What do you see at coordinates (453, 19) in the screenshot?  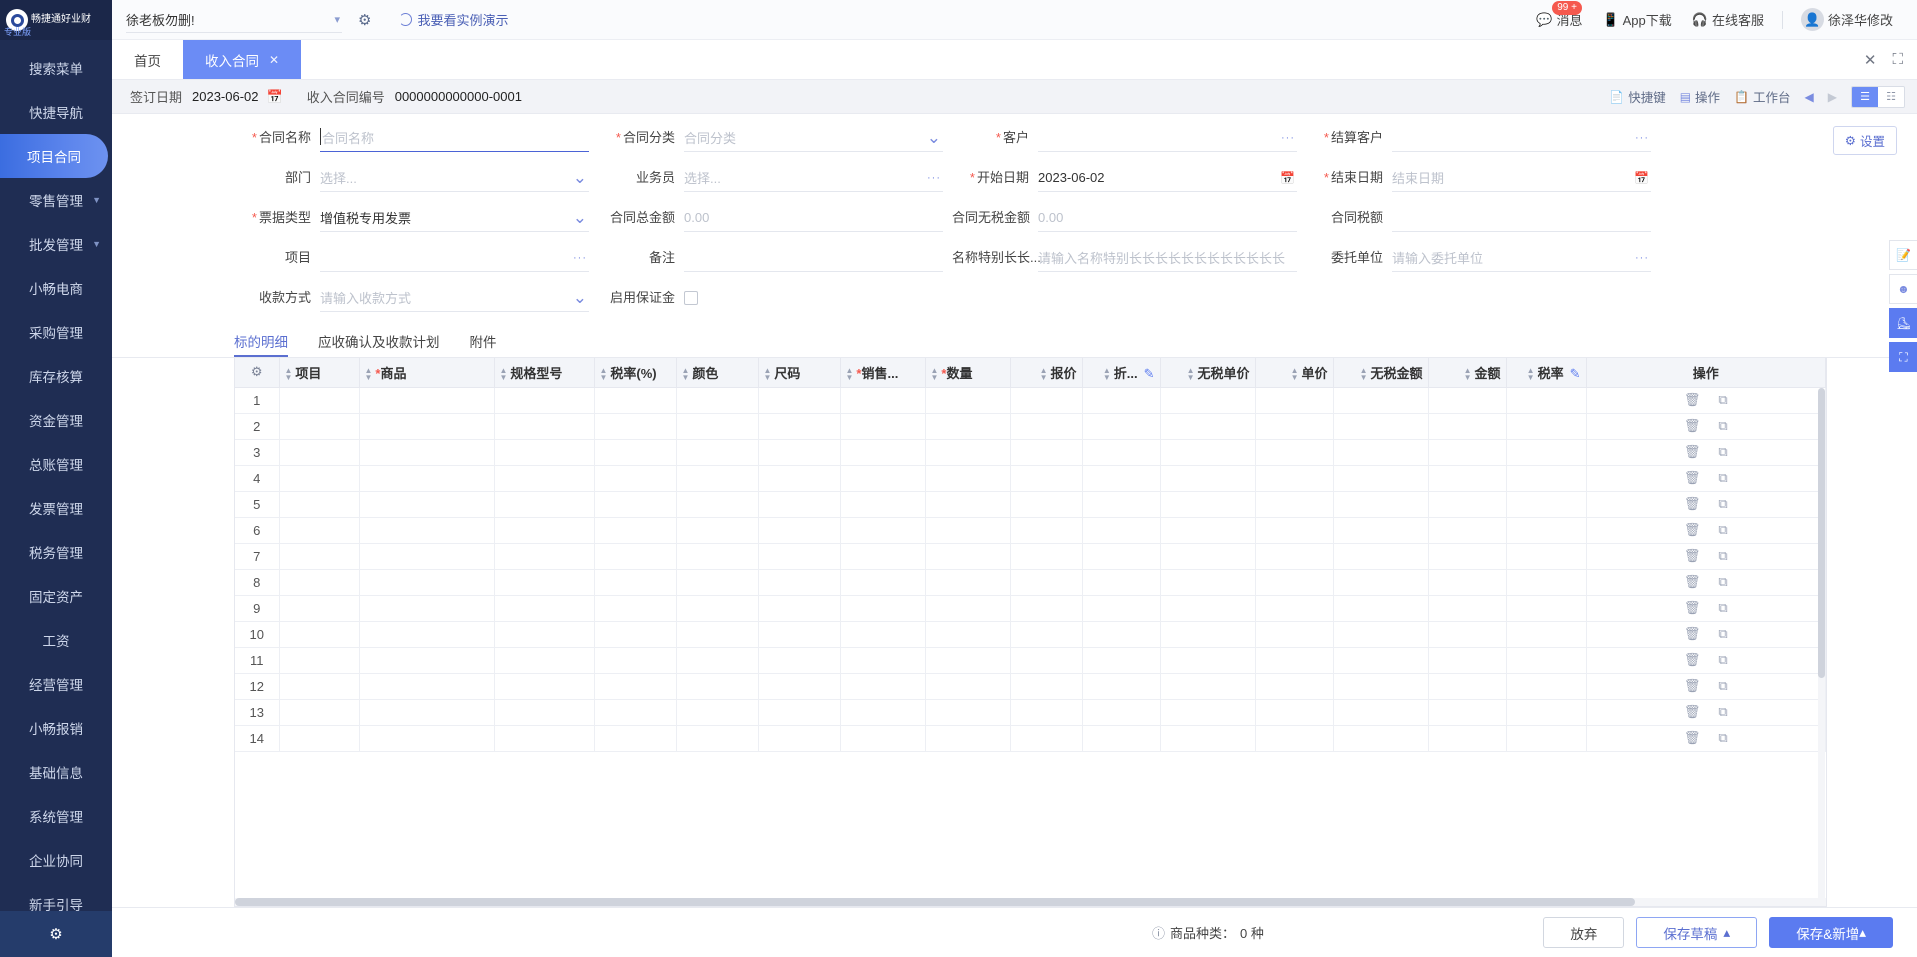 I see `demo-link: 我要看实例演示` at bounding box center [453, 19].